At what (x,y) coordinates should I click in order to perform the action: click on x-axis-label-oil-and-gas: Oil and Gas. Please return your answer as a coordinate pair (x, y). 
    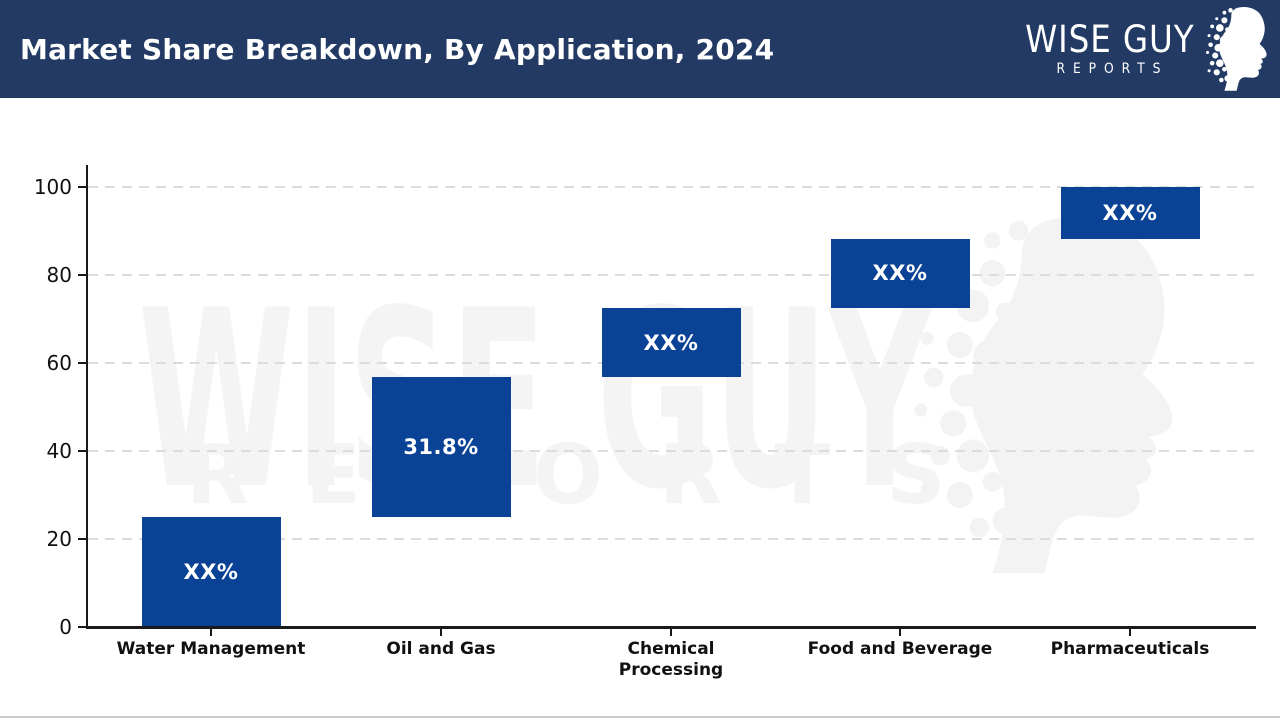
    Looking at the image, I should click on (441, 649).